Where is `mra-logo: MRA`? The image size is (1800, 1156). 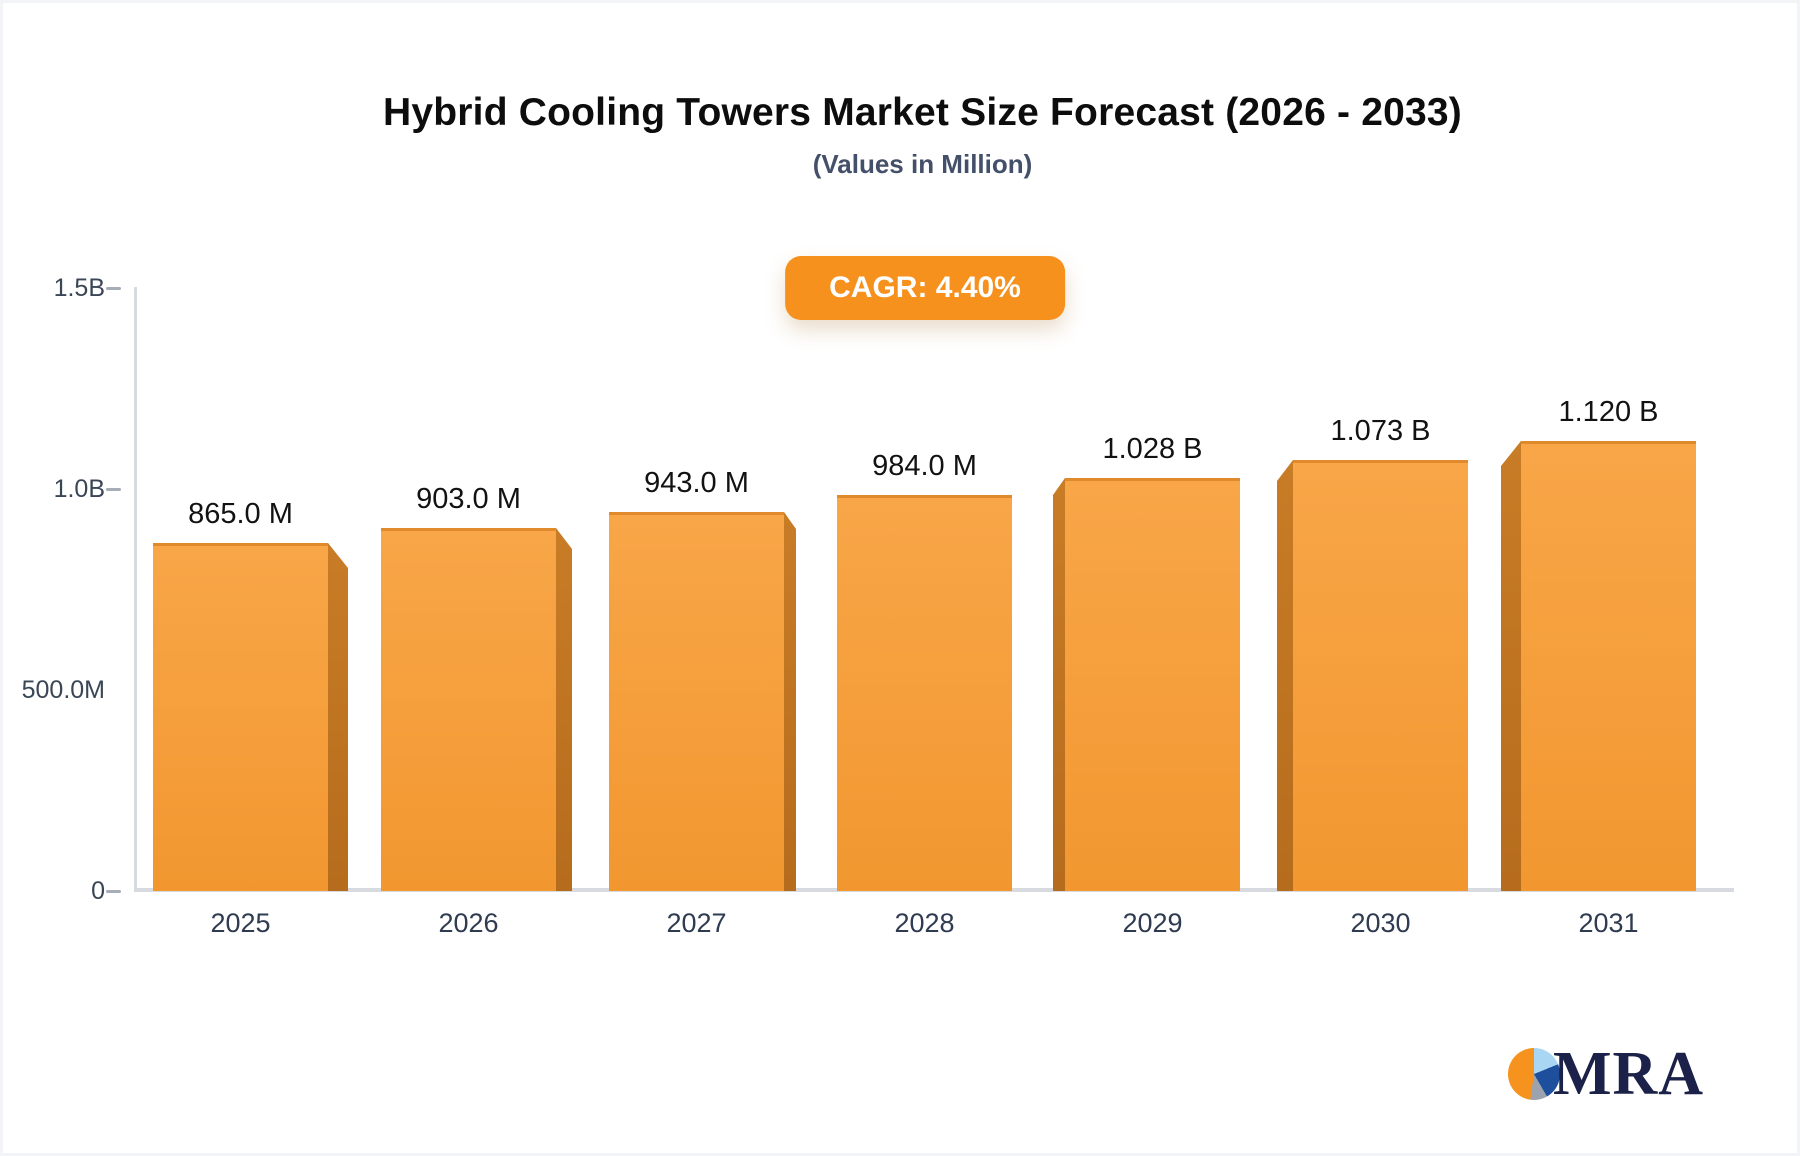
mra-logo: MRA is located at coordinates (1606, 1074).